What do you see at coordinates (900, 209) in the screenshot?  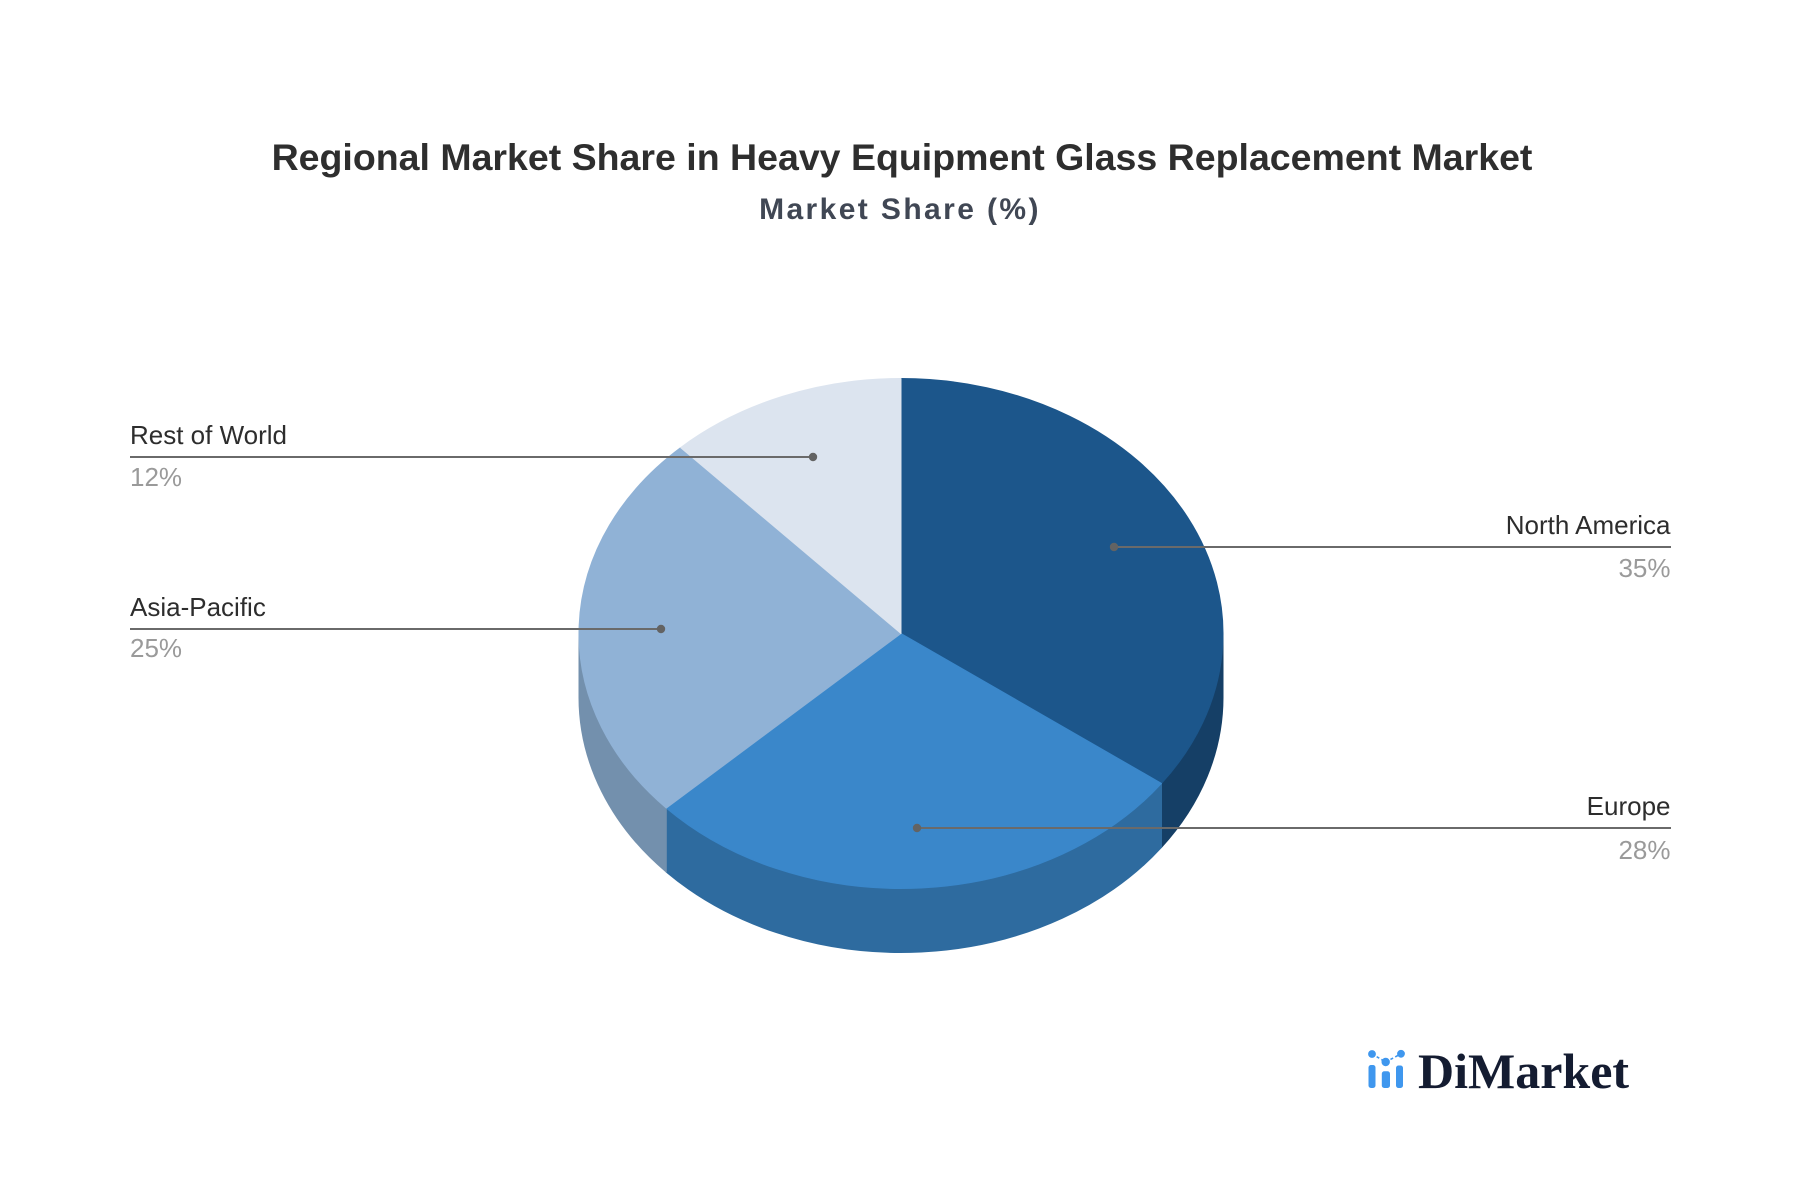 I see `svg-text: Market Share (%)` at bounding box center [900, 209].